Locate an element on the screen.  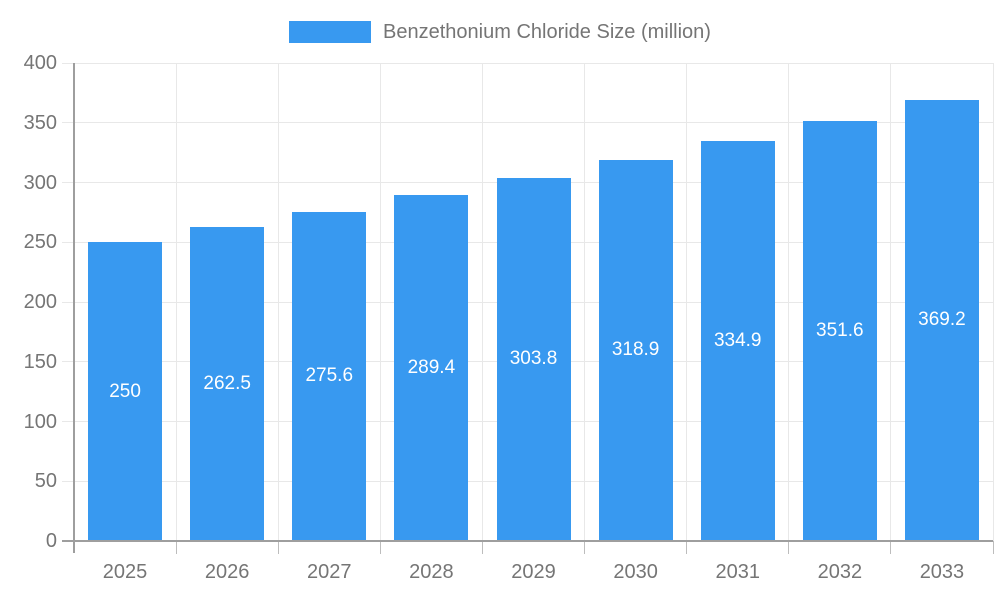
x-tick-label: 2026 is located at coordinates (227, 572).